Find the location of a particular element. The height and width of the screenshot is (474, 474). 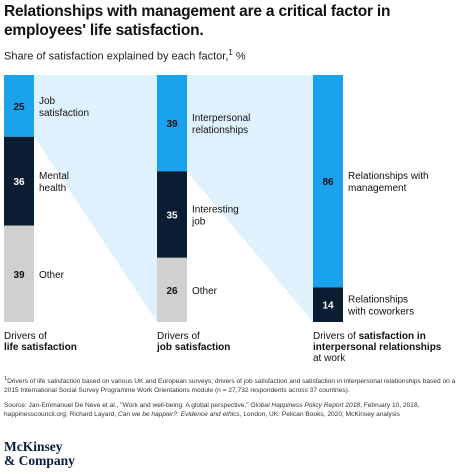

segment-category-label: Interpersonal relationships is located at coordinates (221, 124).